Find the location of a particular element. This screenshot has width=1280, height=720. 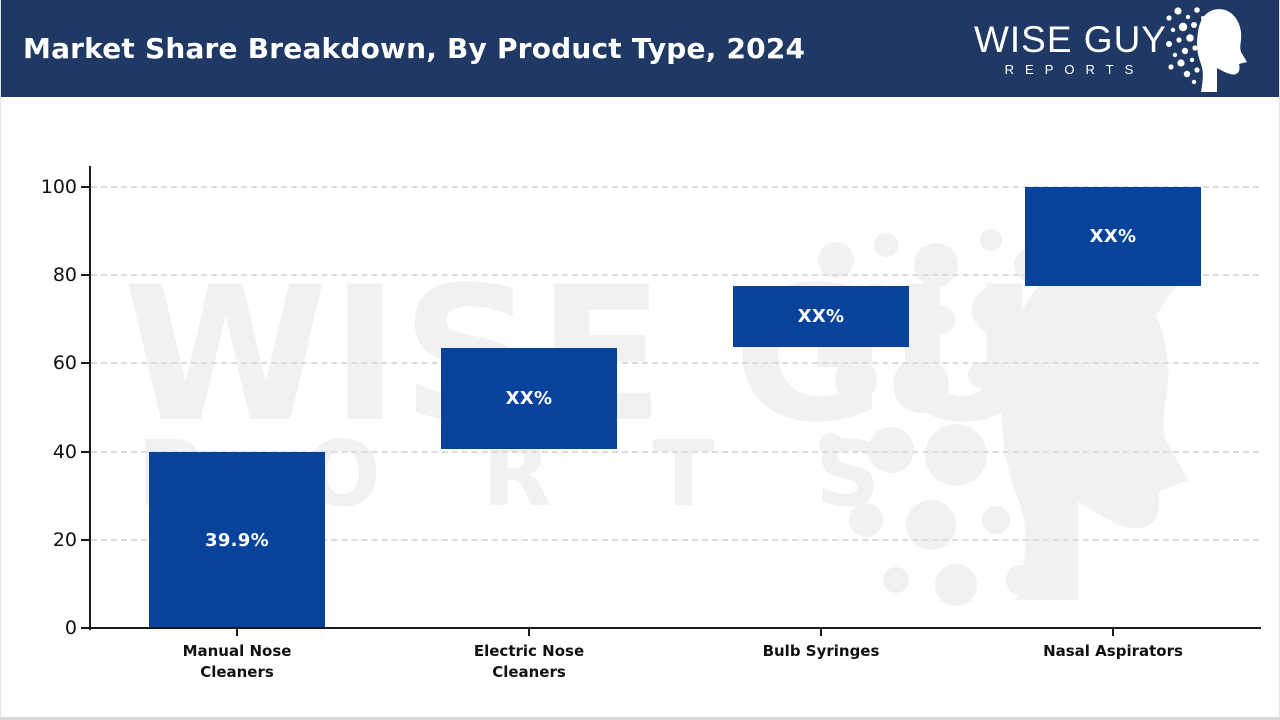

x-tick-mark-nasal-aspirators is located at coordinates (1113, 632).